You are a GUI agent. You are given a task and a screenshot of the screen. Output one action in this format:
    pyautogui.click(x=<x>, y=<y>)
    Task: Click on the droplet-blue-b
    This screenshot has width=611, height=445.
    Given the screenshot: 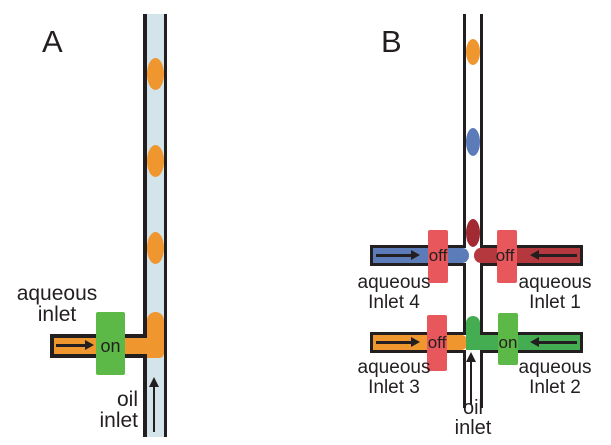 What is the action you would take?
    pyautogui.click(x=473, y=142)
    